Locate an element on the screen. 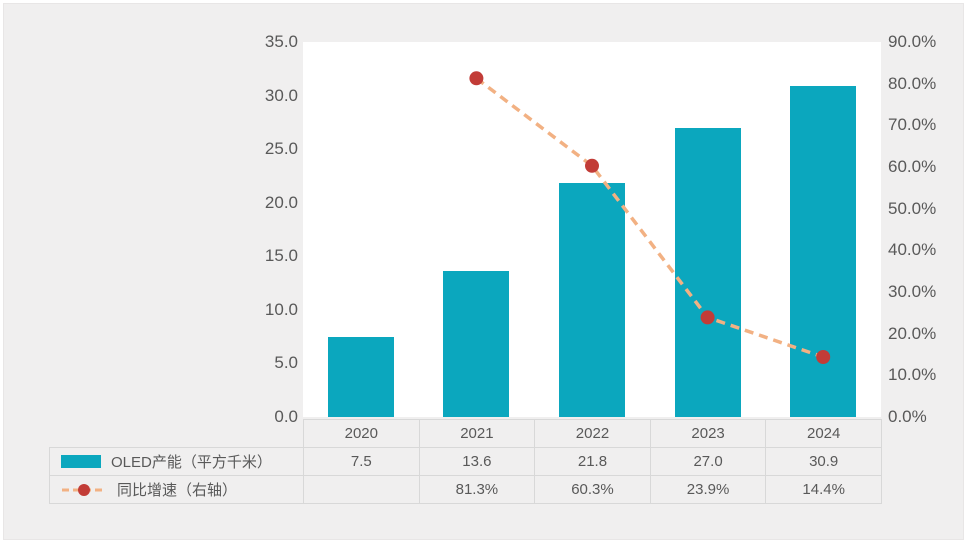 The width and height of the screenshot is (967, 543). year-header-cell: 2022 is located at coordinates (592, 433).